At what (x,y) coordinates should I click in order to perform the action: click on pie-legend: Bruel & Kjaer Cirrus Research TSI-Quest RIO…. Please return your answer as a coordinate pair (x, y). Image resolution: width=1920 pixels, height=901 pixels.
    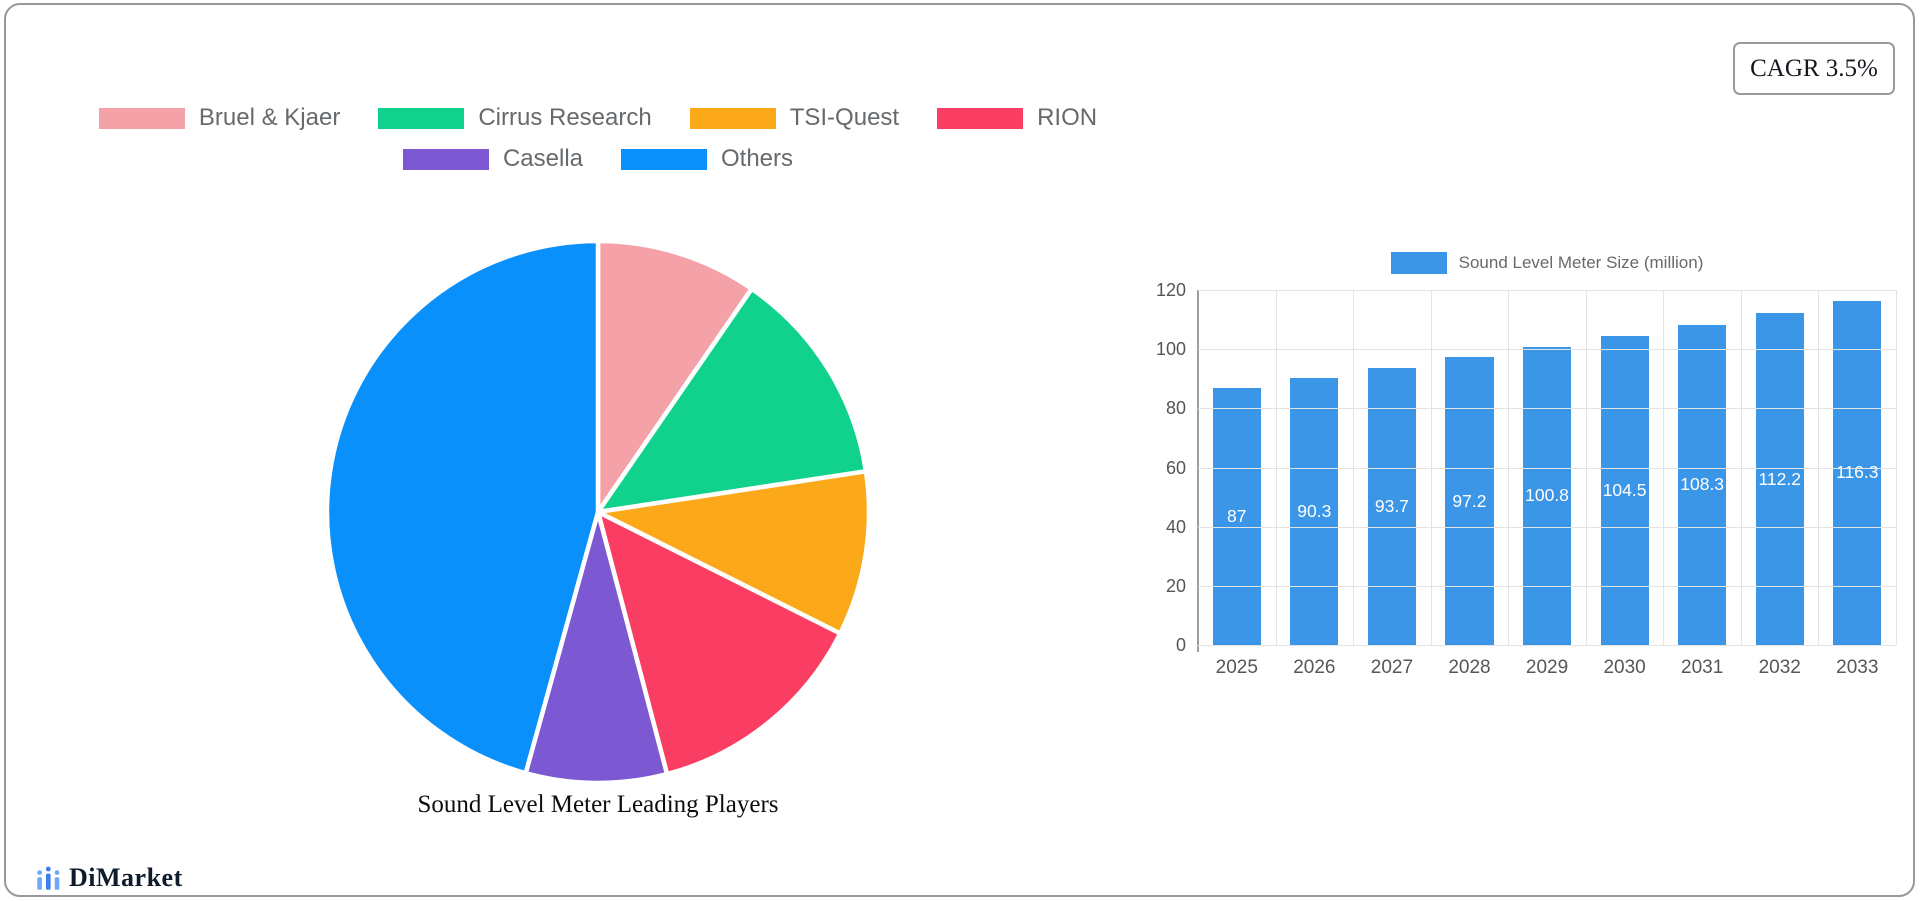
    Looking at the image, I should click on (598, 138).